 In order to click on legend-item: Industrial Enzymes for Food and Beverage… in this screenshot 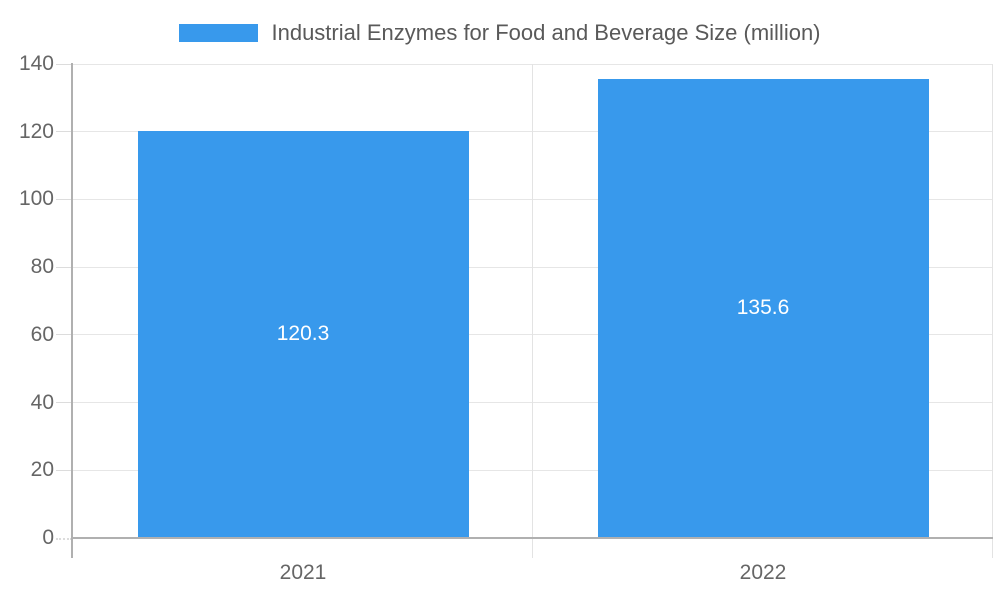, I will do `click(500, 33)`.